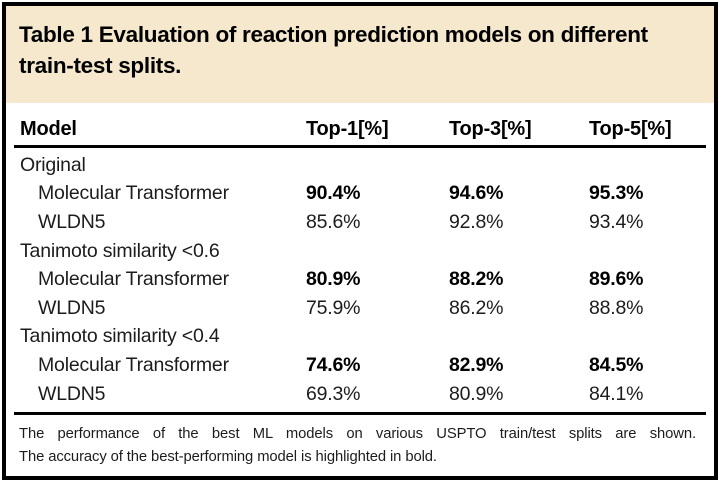 The width and height of the screenshot is (720, 482). Describe the element at coordinates (333, 193) in the screenshot. I see `cell-value: 90.4%` at that location.